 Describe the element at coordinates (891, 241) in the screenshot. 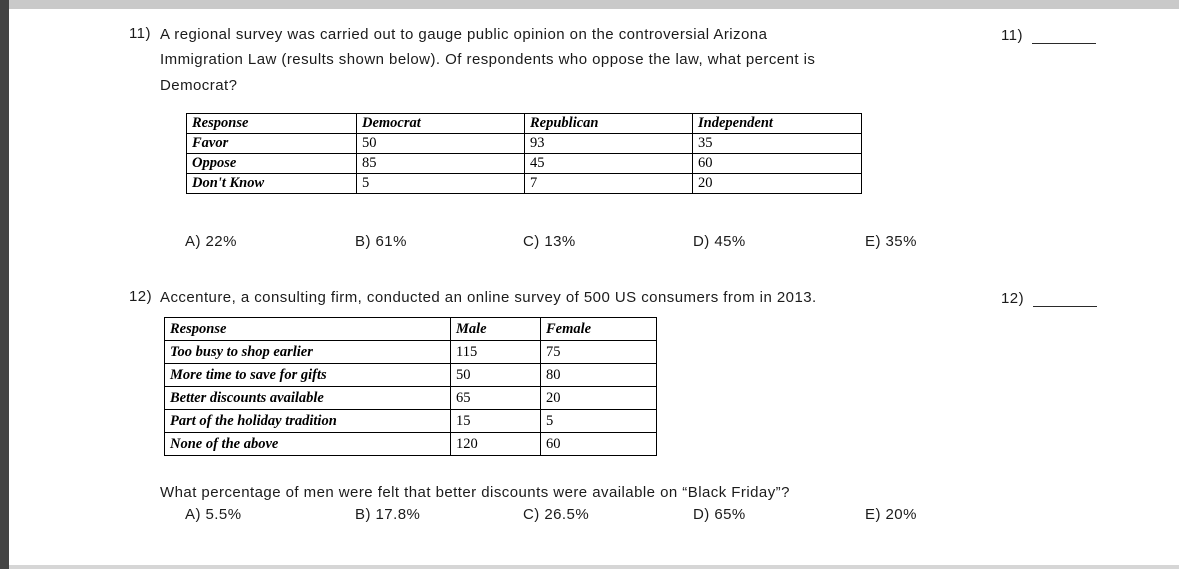

I see `choice-11-e: E) 35%` at that location.